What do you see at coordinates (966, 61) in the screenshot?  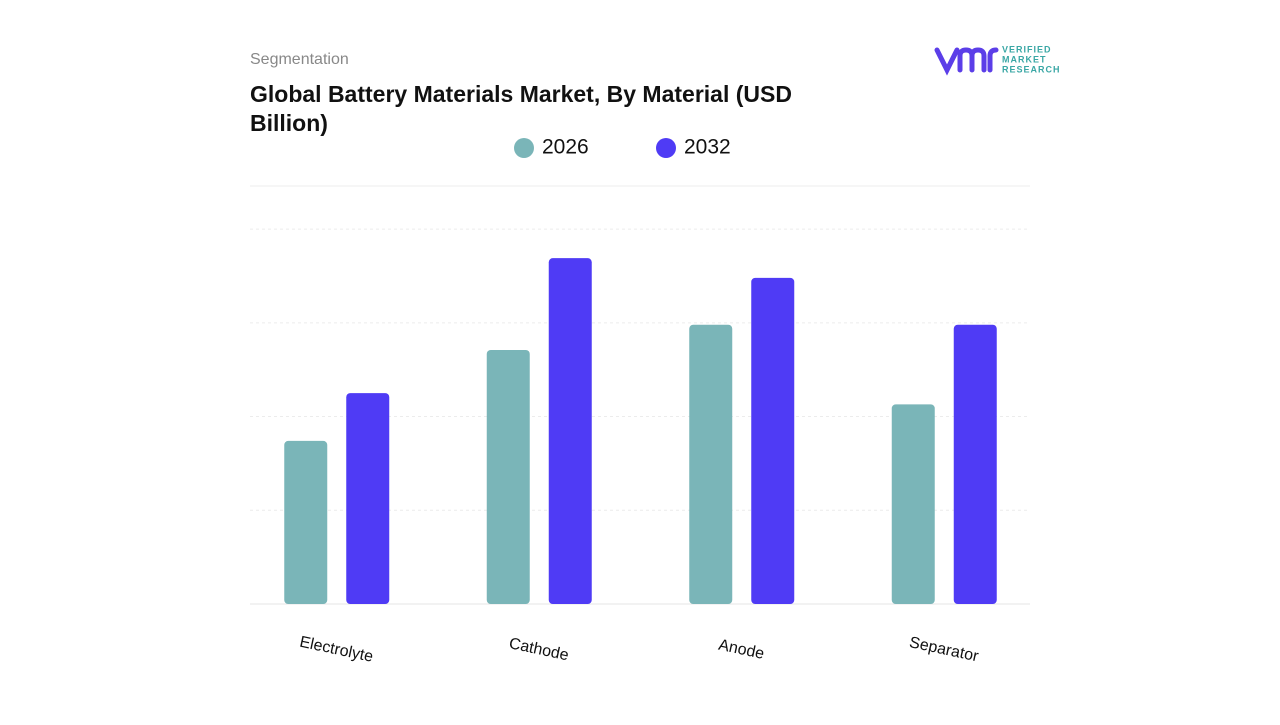 I see `logo-mark` at bounding box center [966, 61].